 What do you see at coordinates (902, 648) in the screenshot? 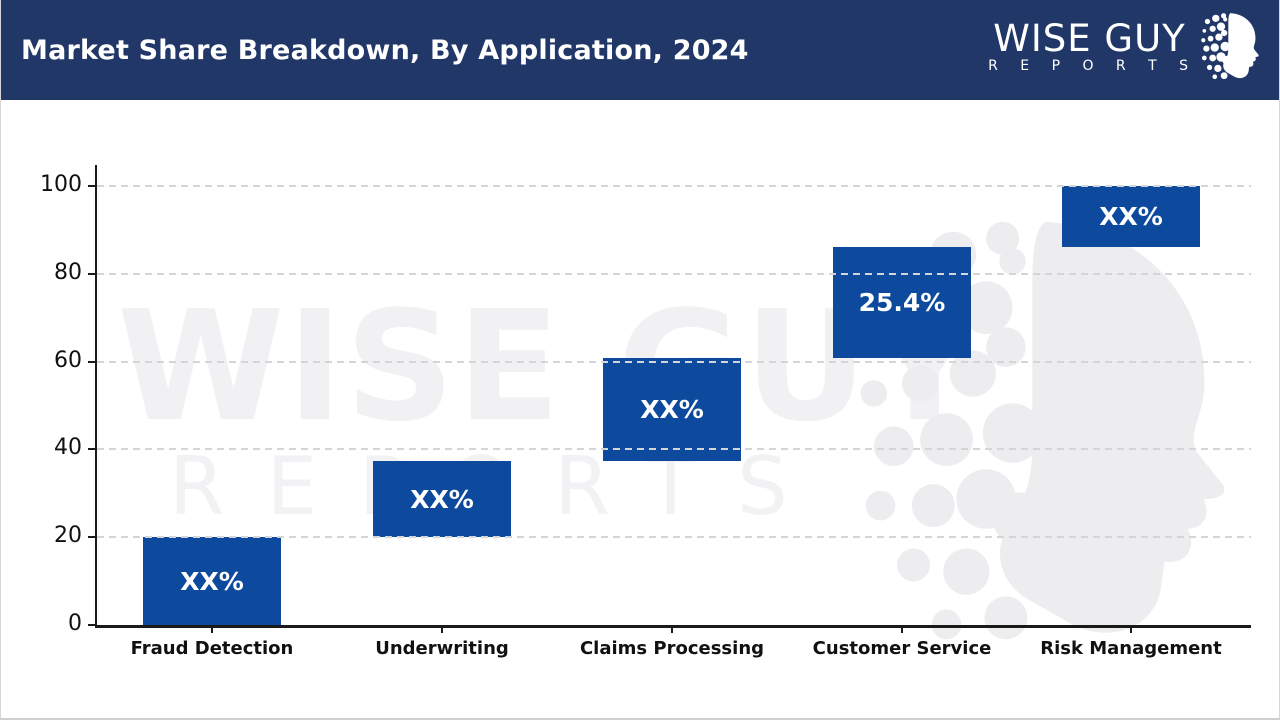
I see `x-tick-label-customer-service: Customer Service` at bounding box center [902, 648].